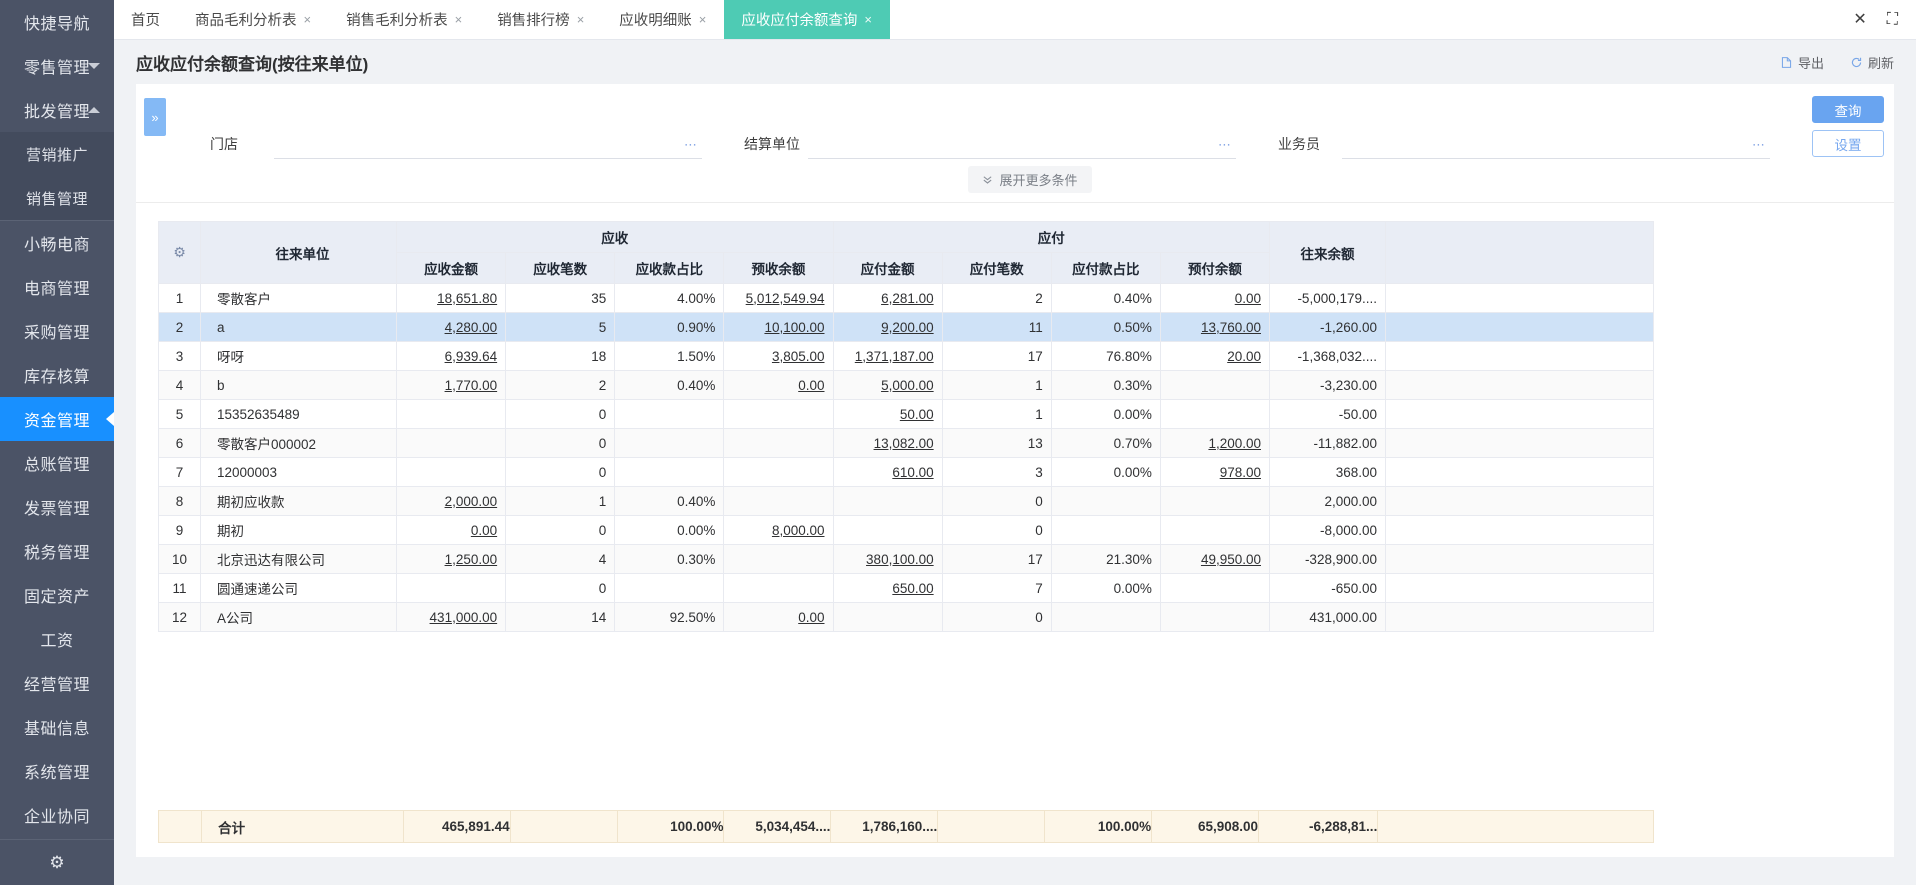  What do you see at coordinates (57, 66) in the screenshot?
I see `sidebar-item-1: 零售管理` at bounding box center [57, 66].